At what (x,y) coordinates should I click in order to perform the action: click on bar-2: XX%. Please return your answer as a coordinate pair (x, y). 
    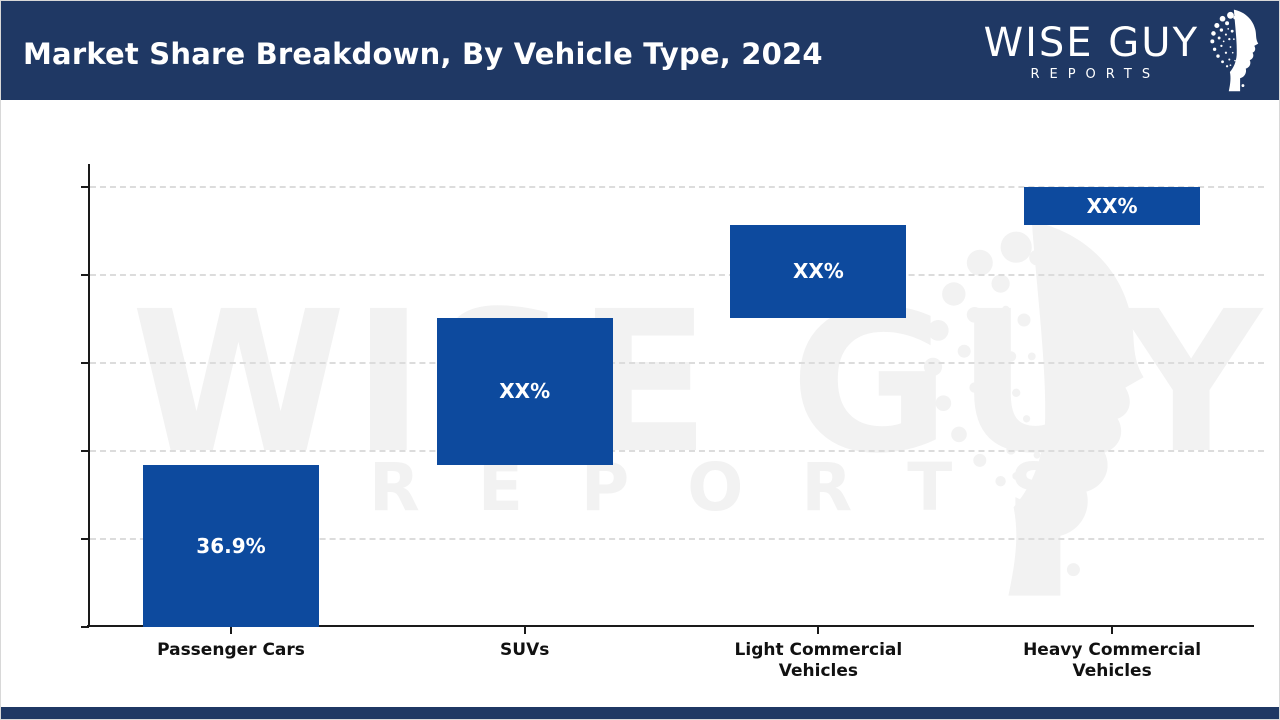
    Looking at the image, I should click on (524, 391).